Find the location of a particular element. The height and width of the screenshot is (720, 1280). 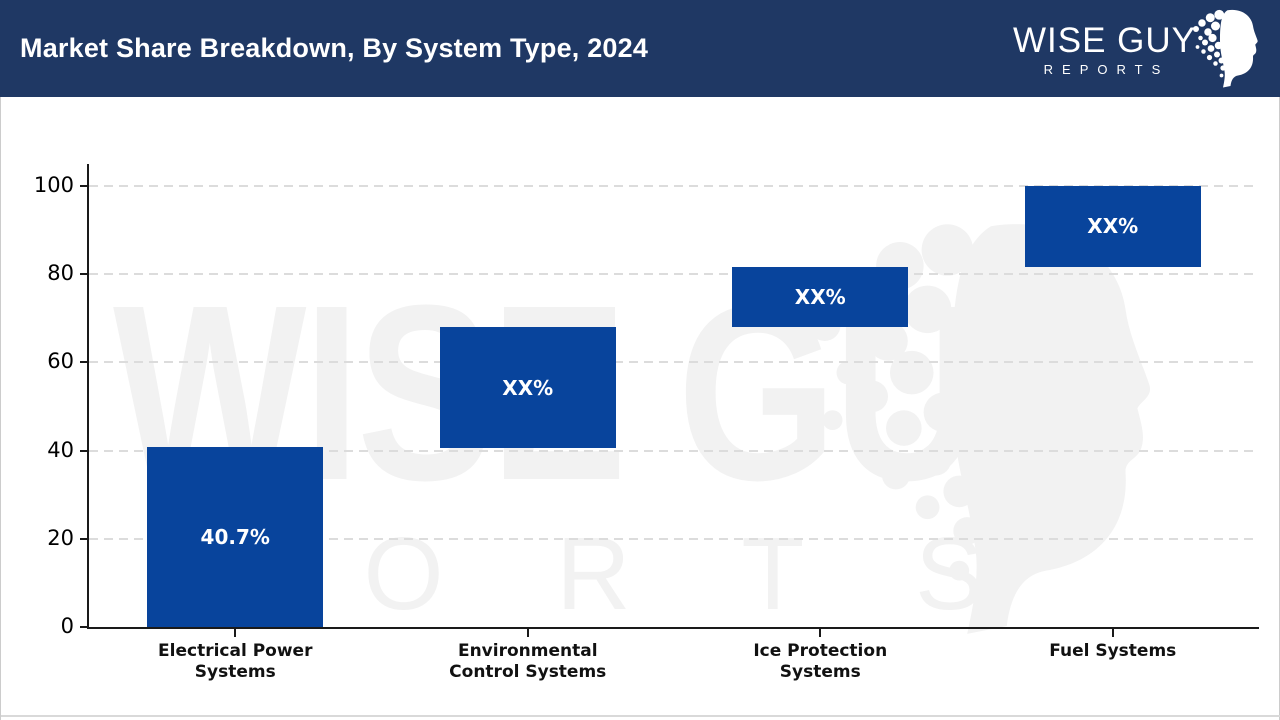

y-axis-tick-label: 100 is located at coordinates (53, 184).